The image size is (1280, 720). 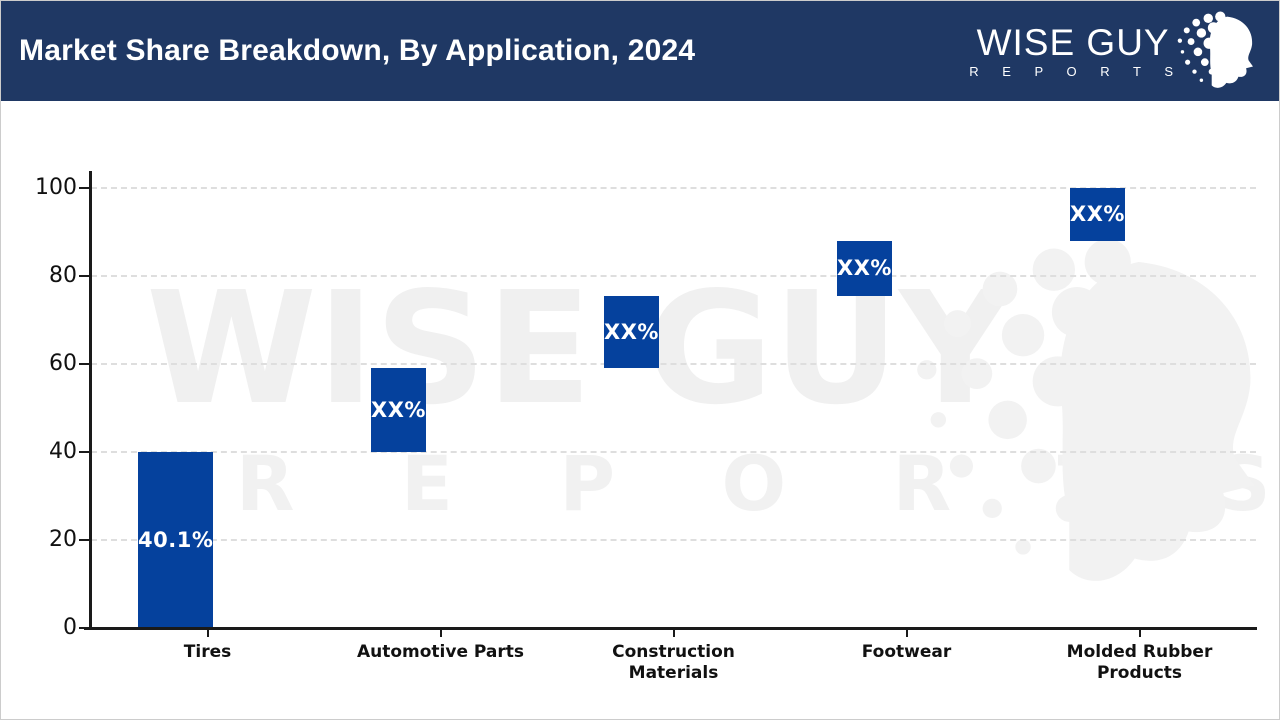 What do you see at coordinates (56, 187) in the screenshot?
I see `y-tick-label: 100` at bounding box center [56, 187].